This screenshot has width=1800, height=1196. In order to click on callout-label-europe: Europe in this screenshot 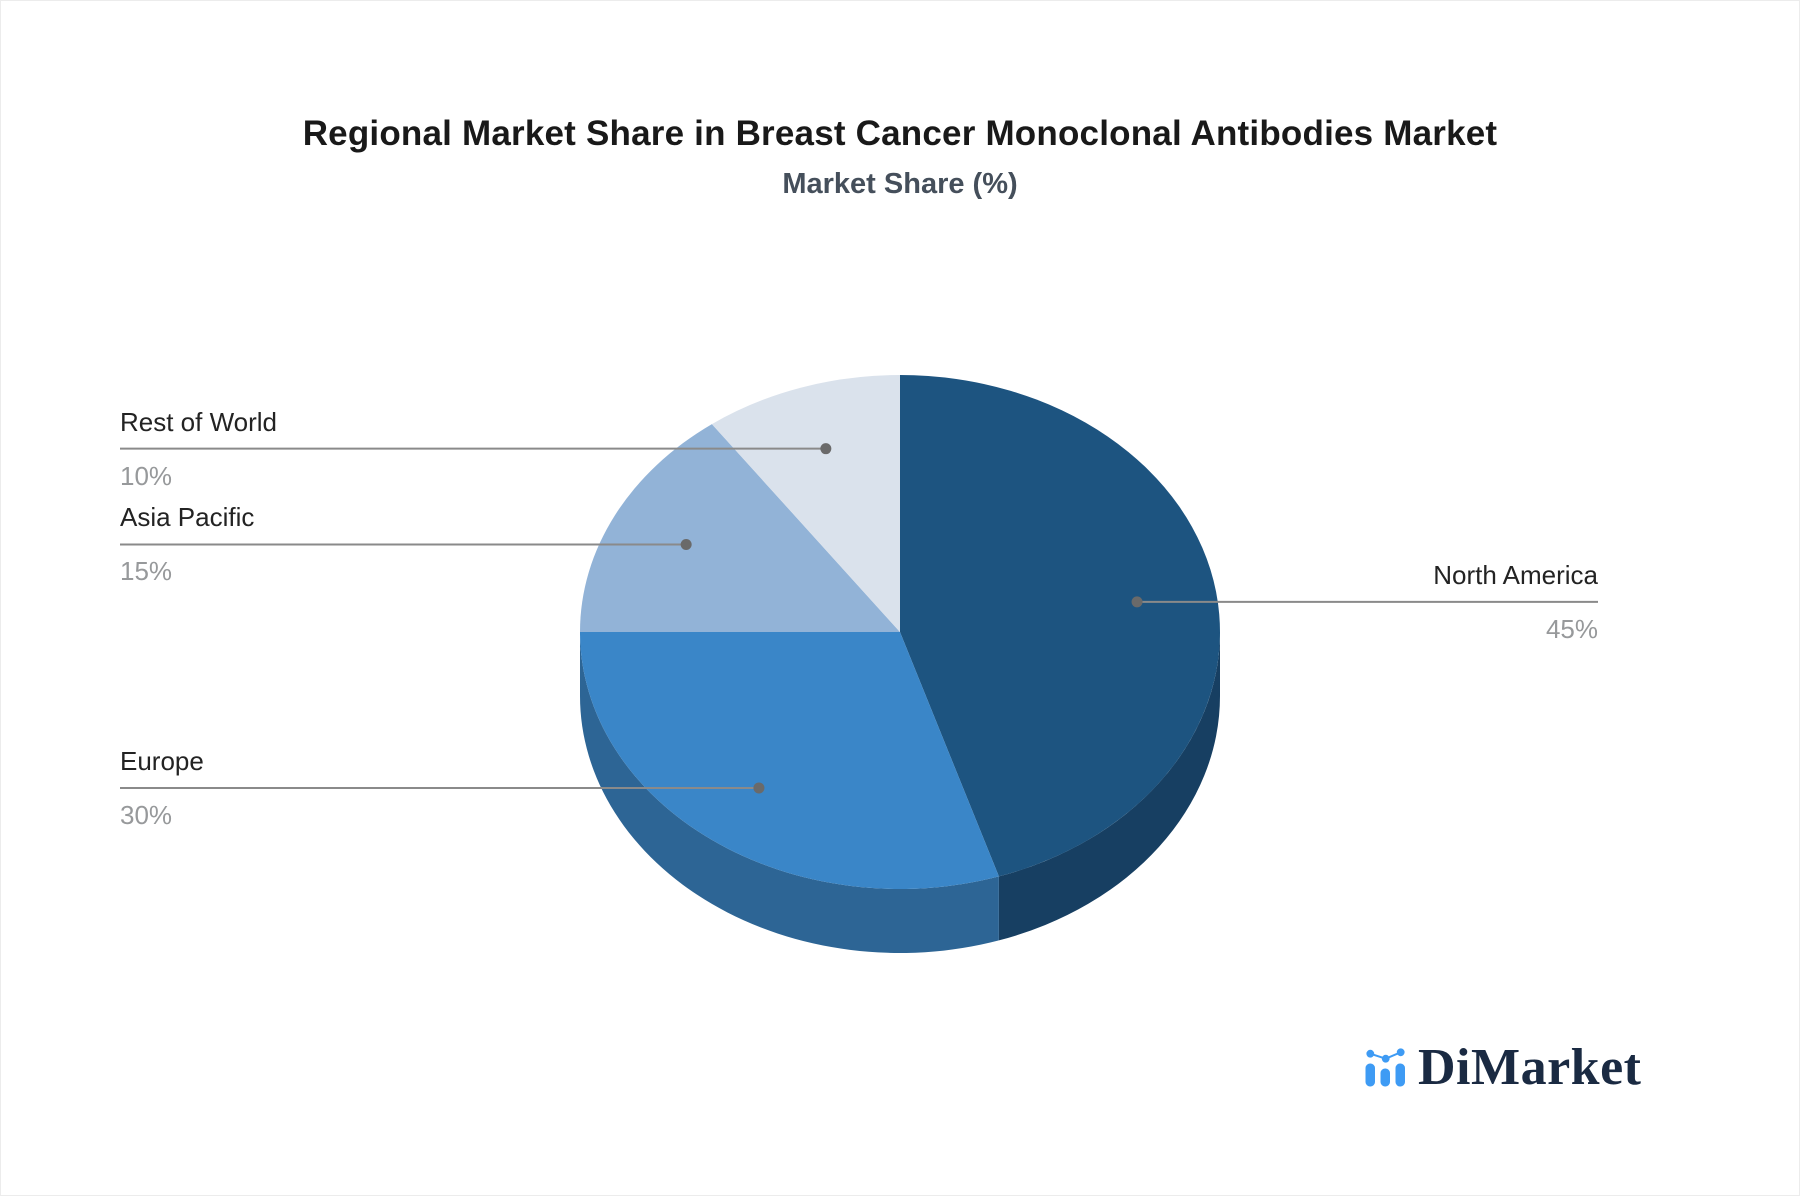, I will do `click(162, 760)`.